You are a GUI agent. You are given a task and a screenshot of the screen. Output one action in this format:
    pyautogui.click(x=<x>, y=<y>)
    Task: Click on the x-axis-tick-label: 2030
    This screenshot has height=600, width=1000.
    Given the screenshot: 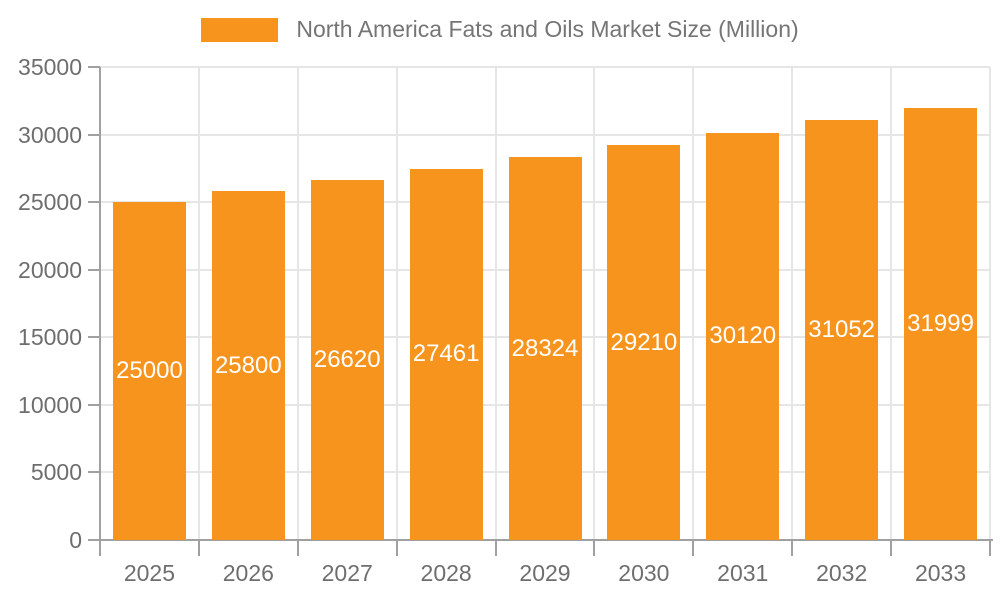 What is the action you would take?
    pyautogui.click(x=644, y=573)
    